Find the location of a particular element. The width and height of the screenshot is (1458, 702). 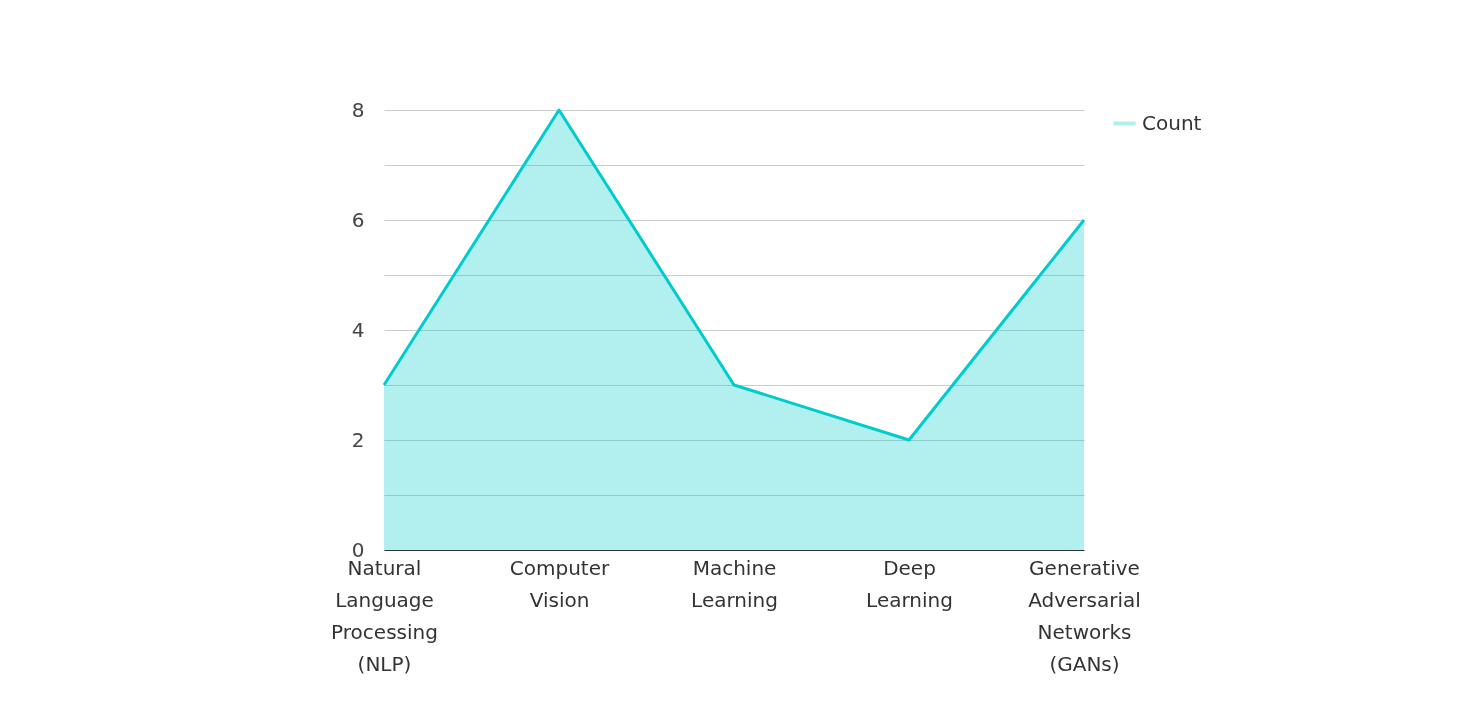

y-tick-label: 6 is located at coordinates (358, 219).